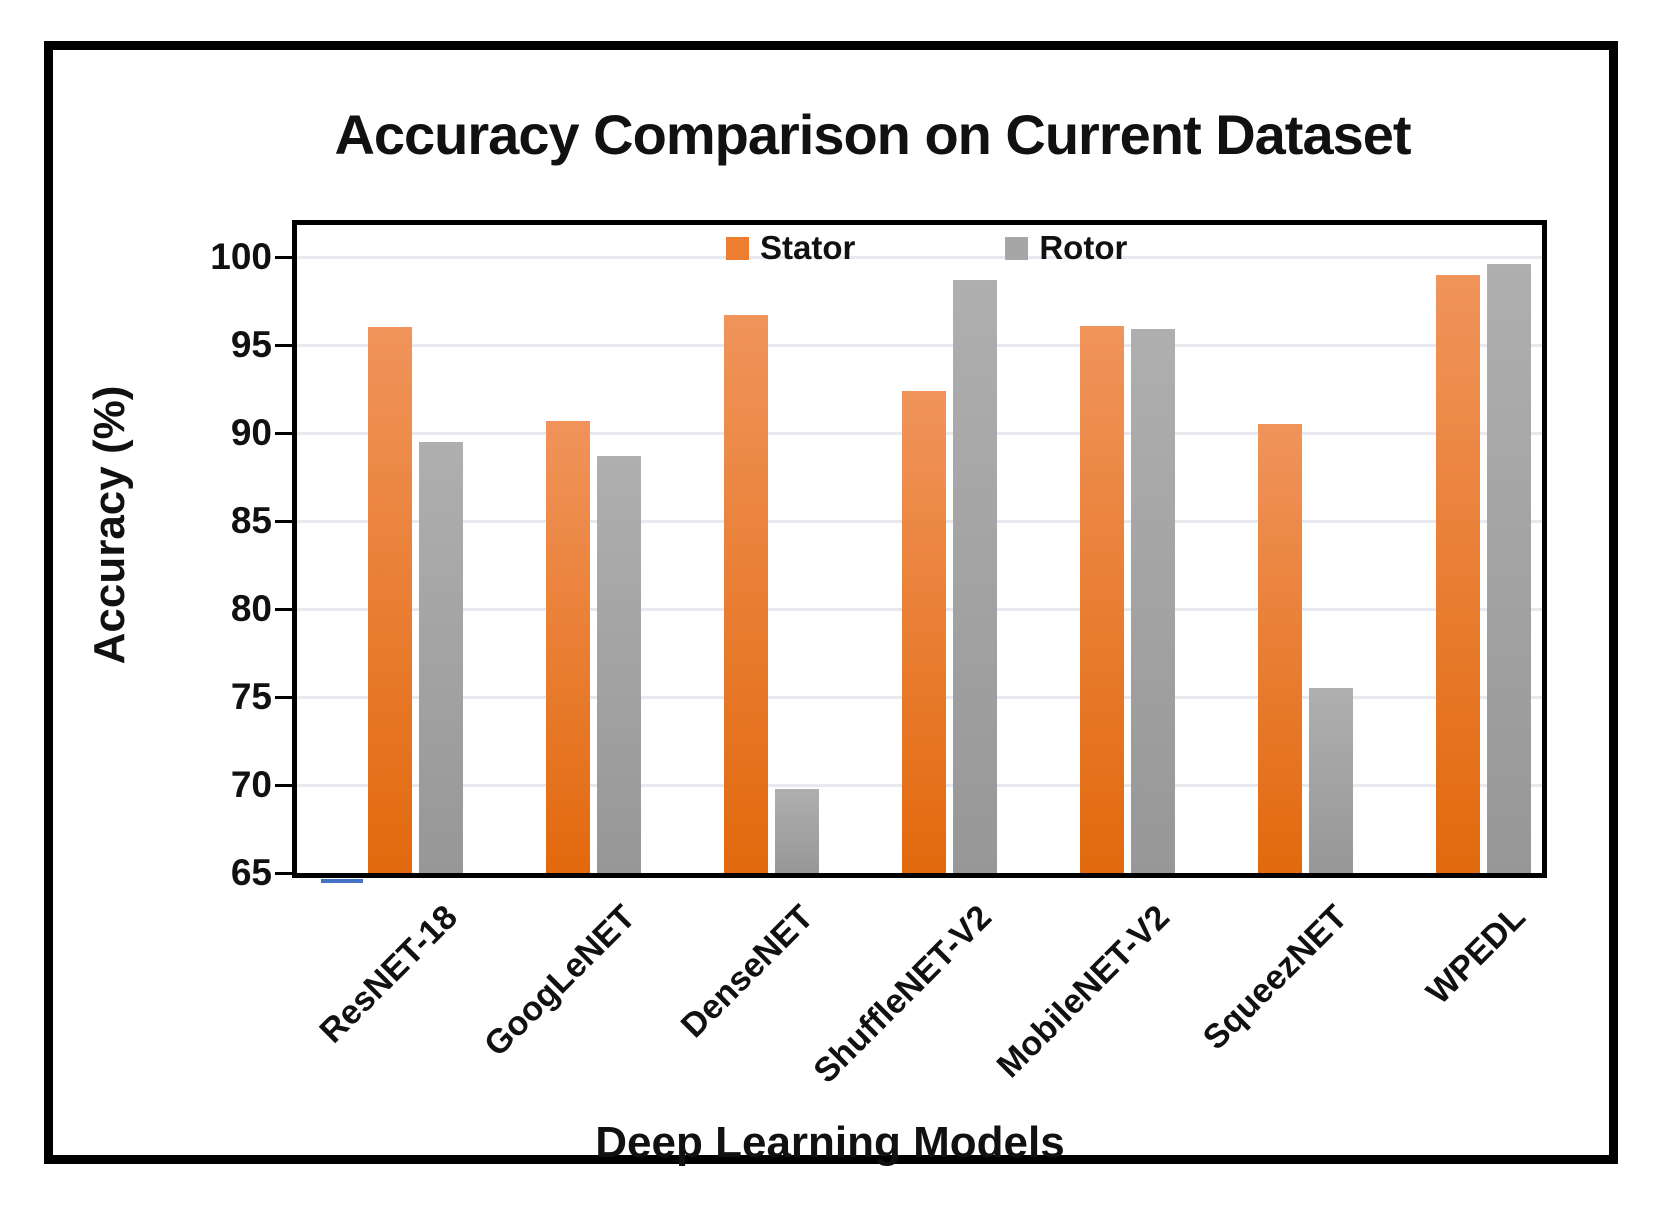 Image resolution: width=1661 pixels, height=1208 pixels. I want to click on x-axis-title: Deep Learning Models, so click(830, 1142).